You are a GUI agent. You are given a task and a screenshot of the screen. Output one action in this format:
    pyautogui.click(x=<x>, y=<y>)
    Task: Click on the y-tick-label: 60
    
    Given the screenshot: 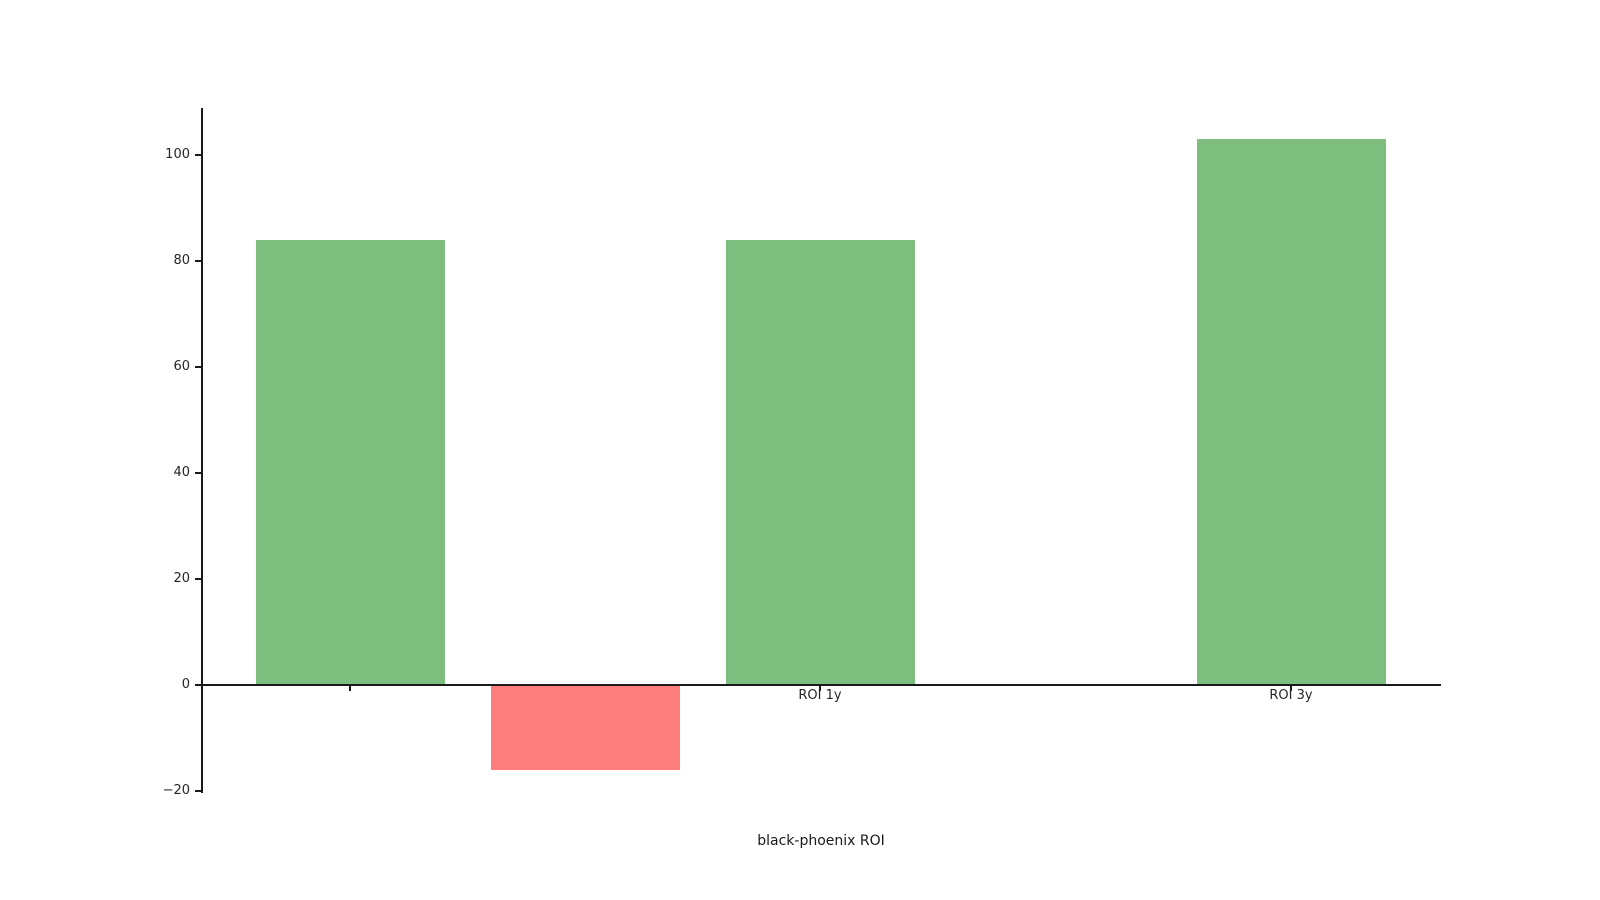 What is the action you would take?
    pyautogui.click(x=181, y=366)
    